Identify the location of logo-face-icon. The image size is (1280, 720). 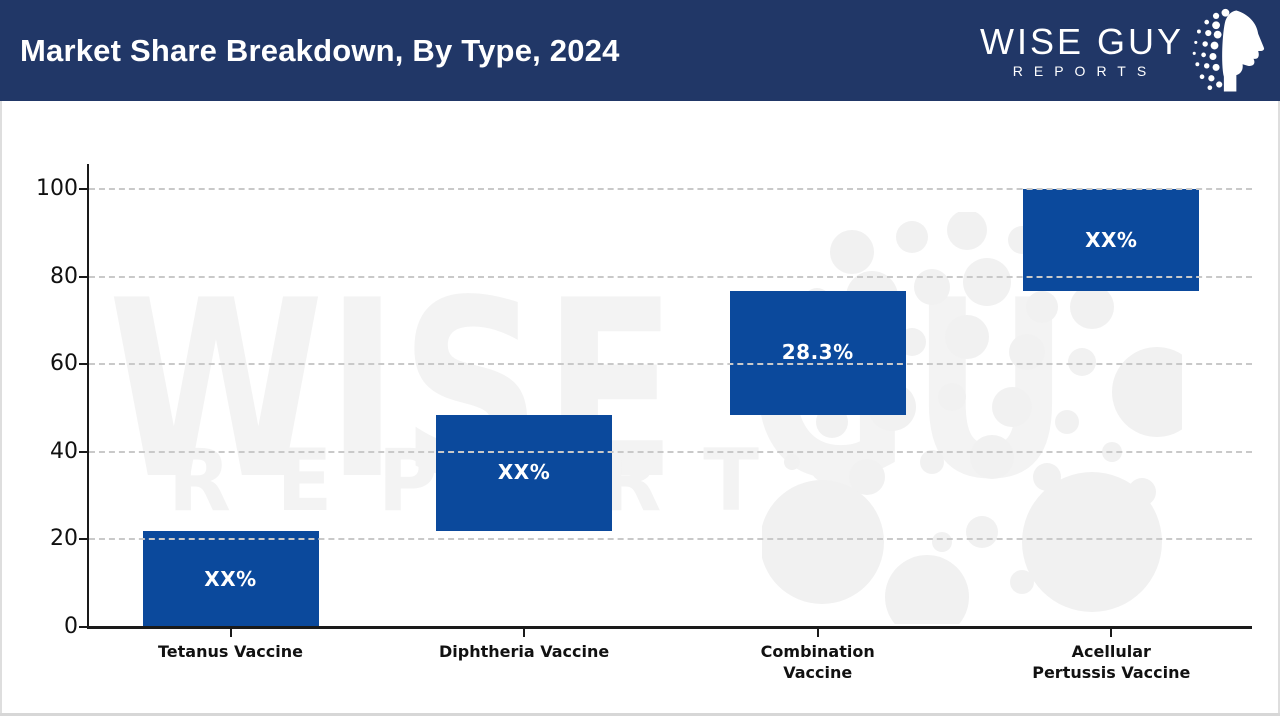
(1228, 50).